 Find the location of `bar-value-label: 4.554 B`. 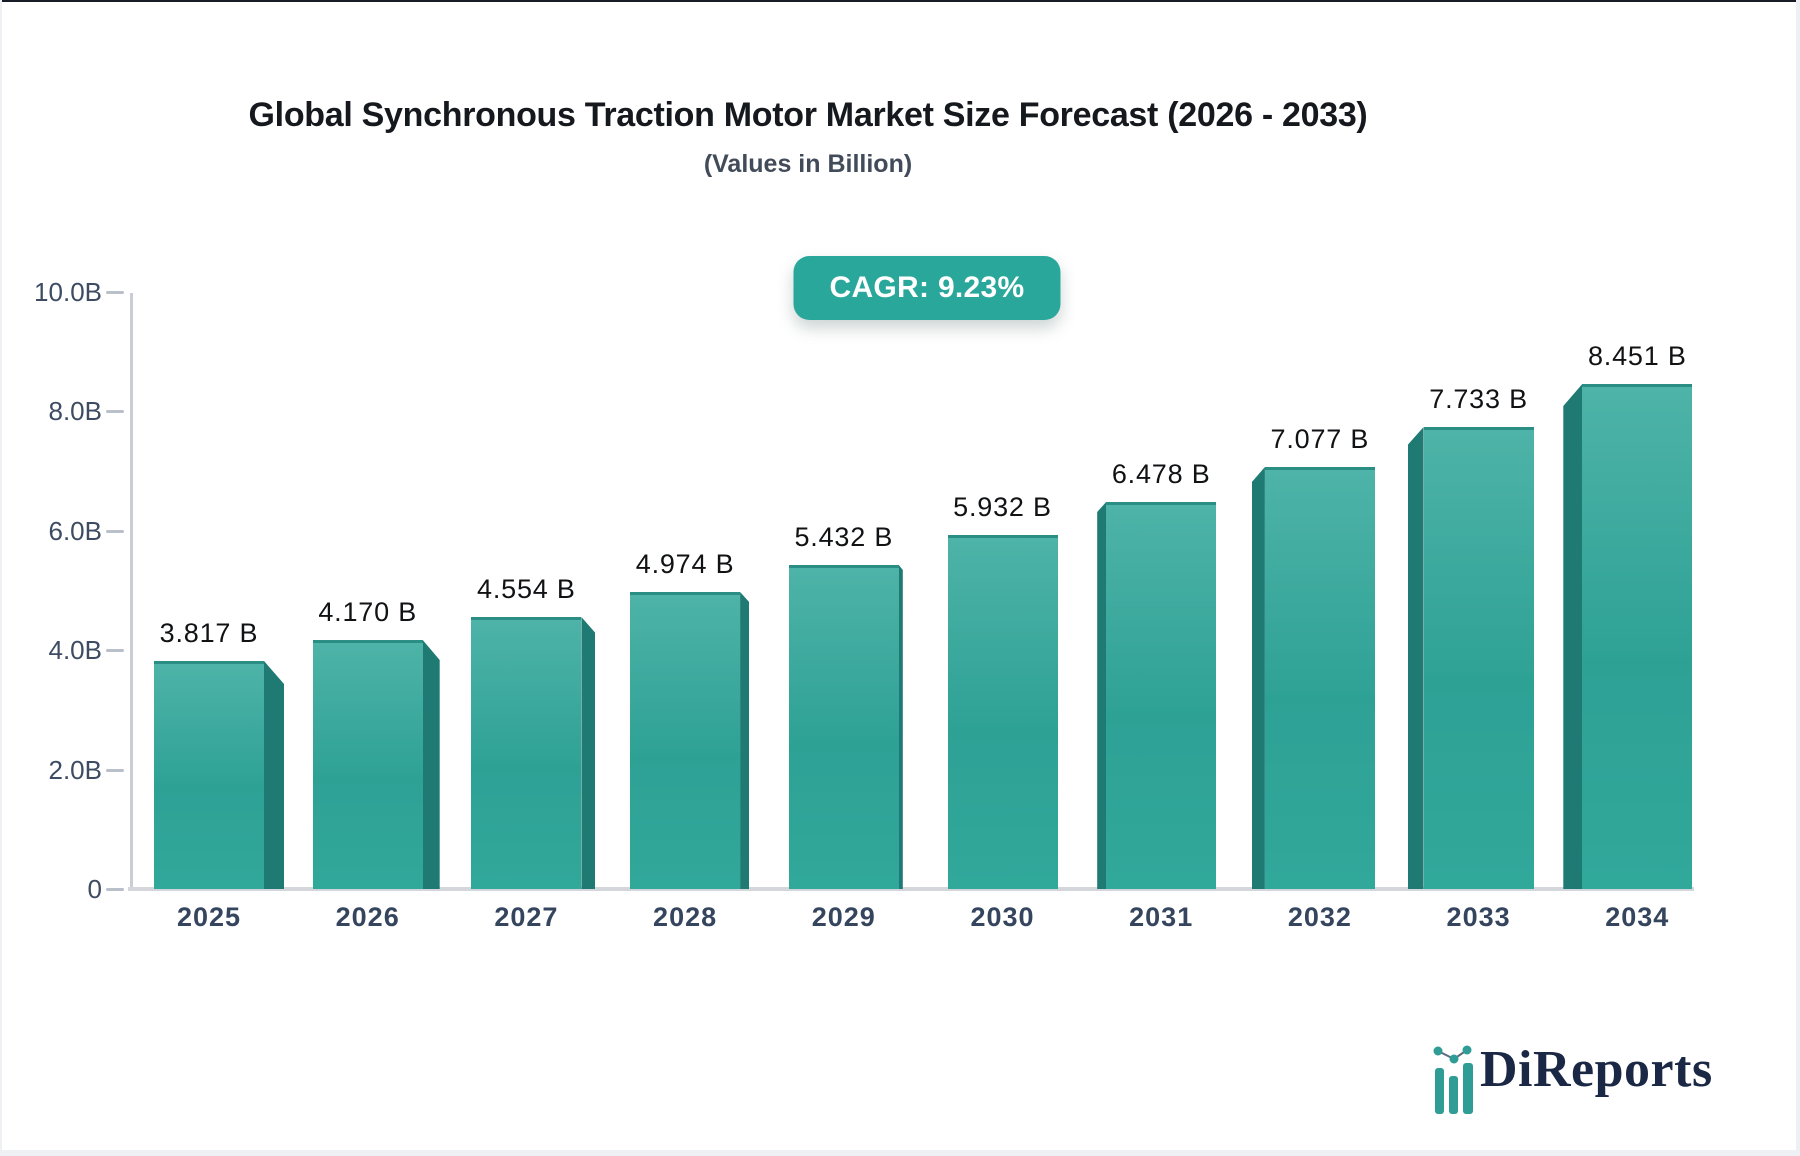

bar-value-label: 4.554 B is located at coordinates (526, 589).